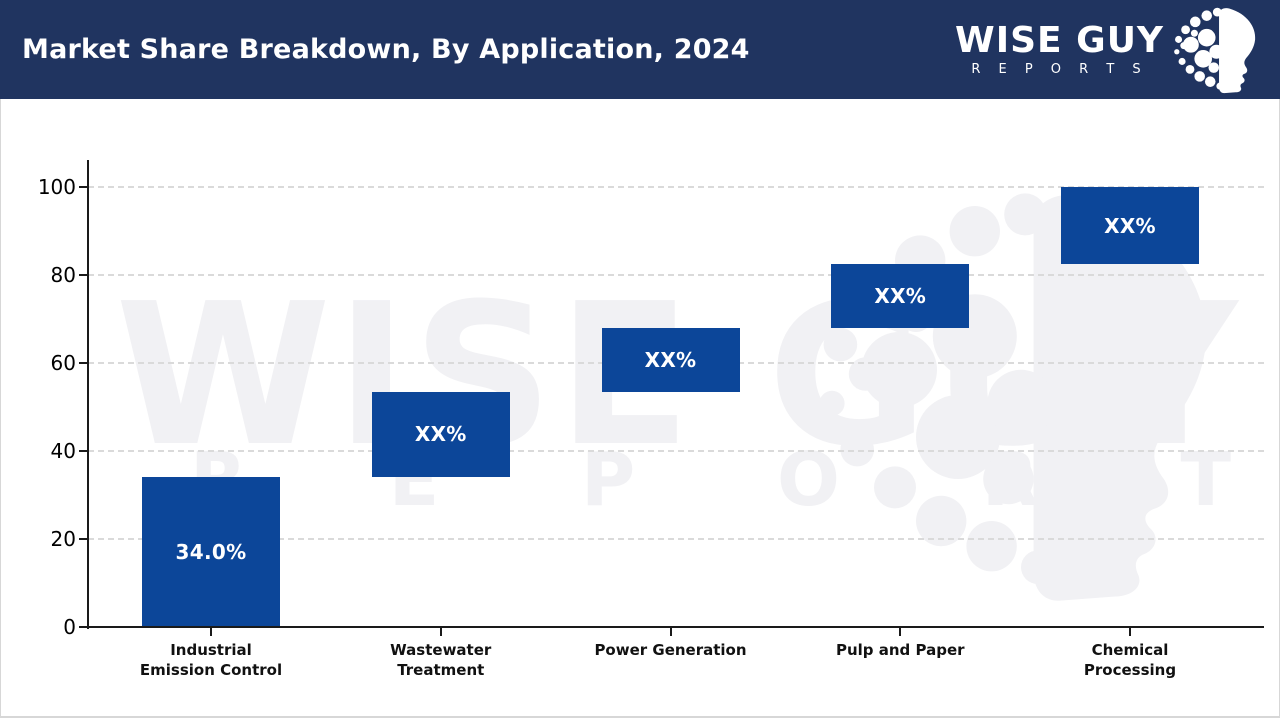  I want to click on x-tick-label: Chemical Processing, so click(1130, 660).